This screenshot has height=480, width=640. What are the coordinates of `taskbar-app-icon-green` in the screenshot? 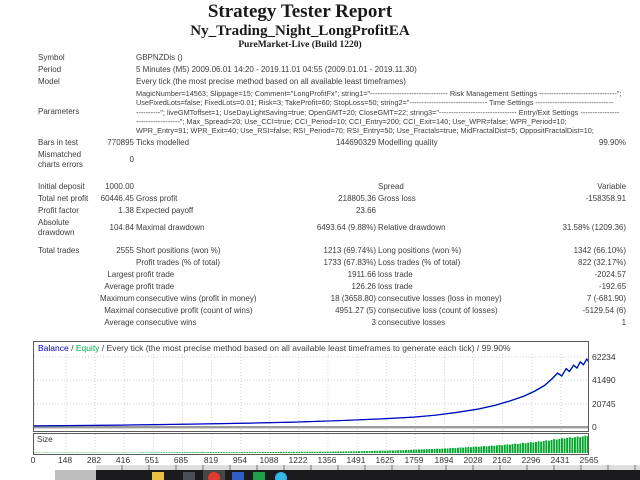 It's located at (259, 476).